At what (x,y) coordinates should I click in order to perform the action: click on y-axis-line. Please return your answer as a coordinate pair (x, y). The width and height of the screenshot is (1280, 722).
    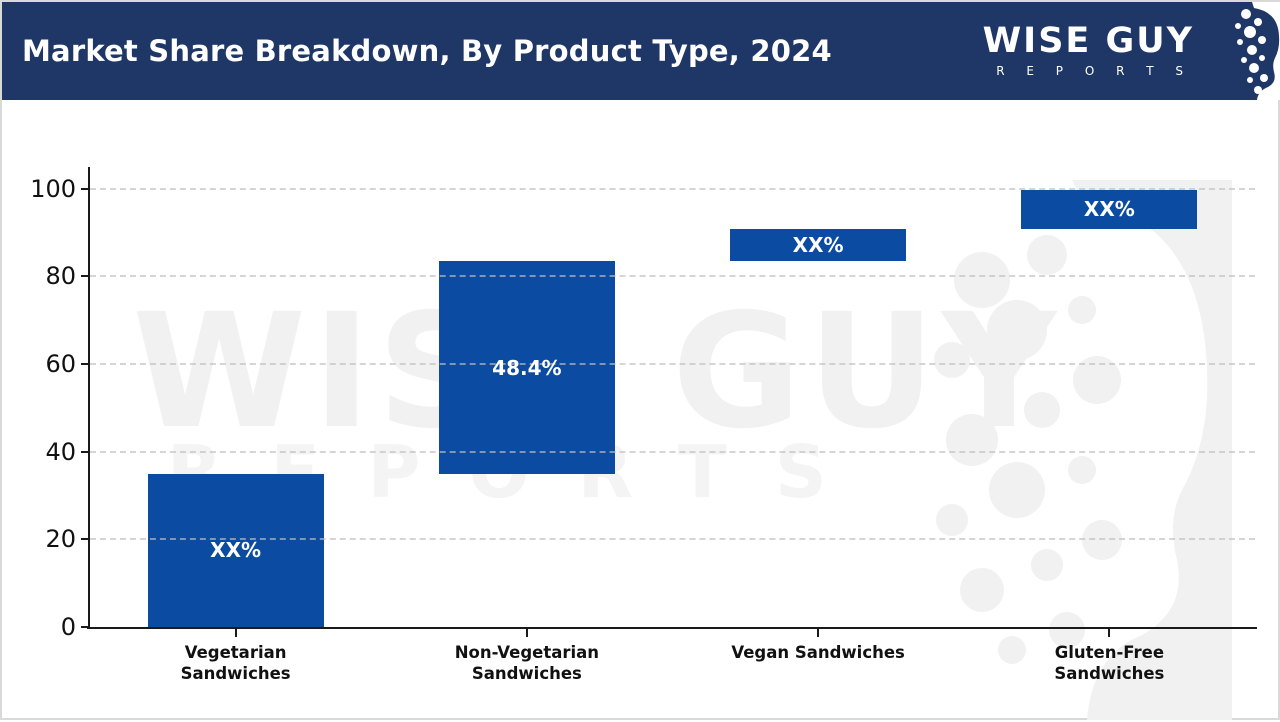
    Looking at the image, I should click on (89, 398).